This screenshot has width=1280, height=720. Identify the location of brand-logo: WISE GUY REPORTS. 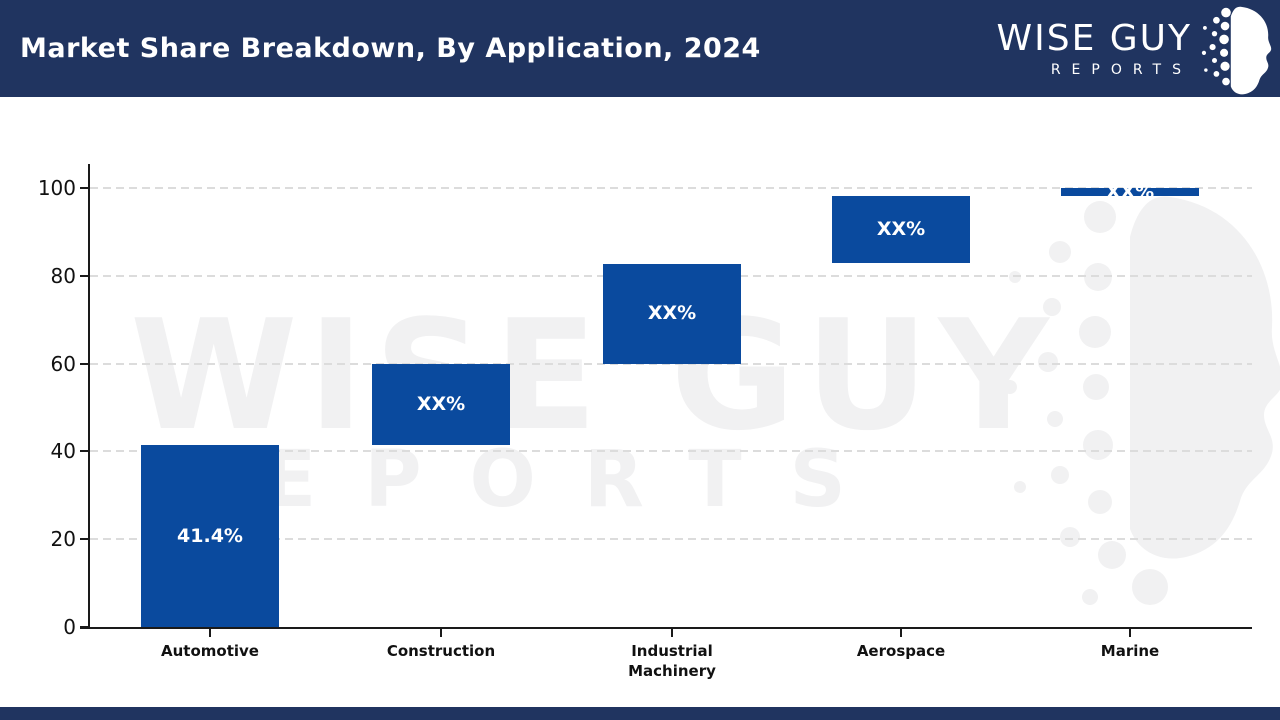
(1136, 49).